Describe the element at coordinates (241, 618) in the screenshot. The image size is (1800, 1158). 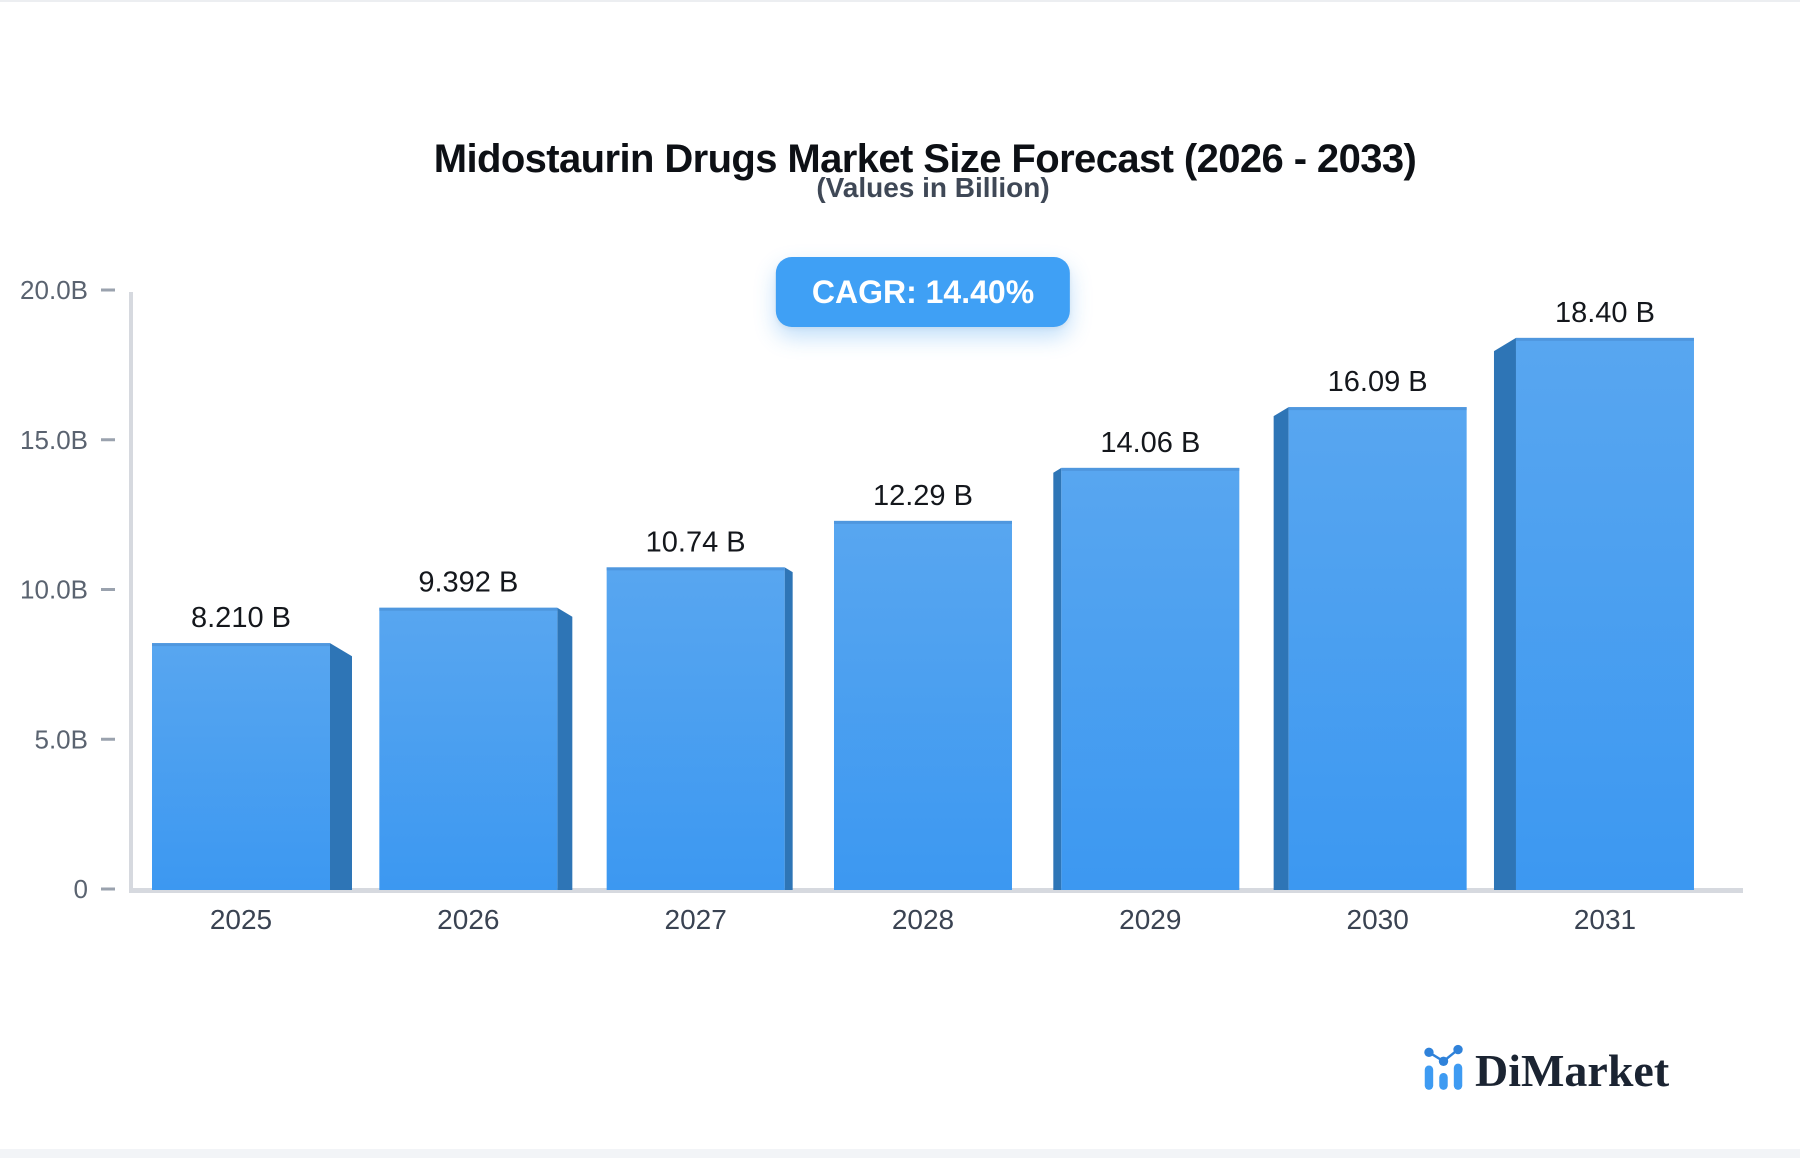
I see `bar-value-label-2025: 8.210 B` at that location.